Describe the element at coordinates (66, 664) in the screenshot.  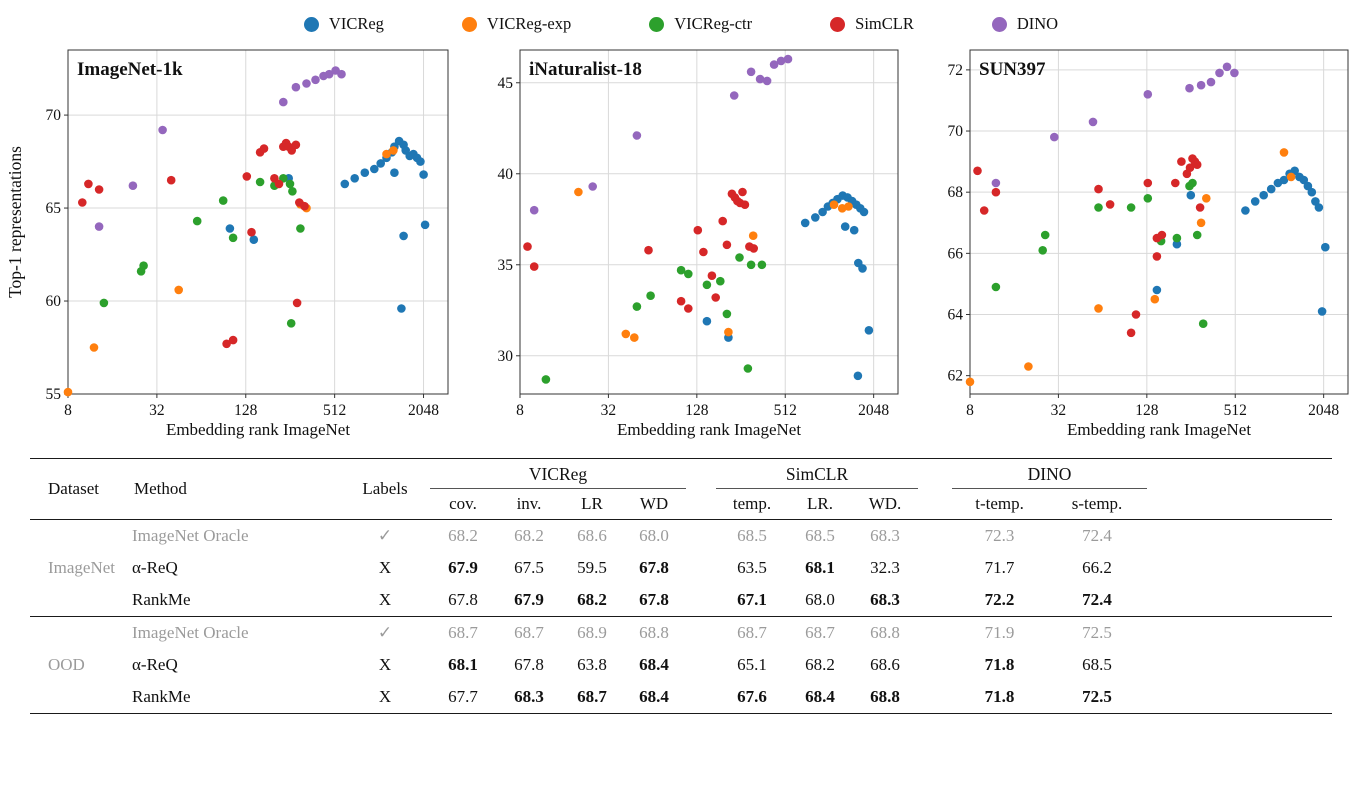
I see `dataset-cell: OOD` at that location.